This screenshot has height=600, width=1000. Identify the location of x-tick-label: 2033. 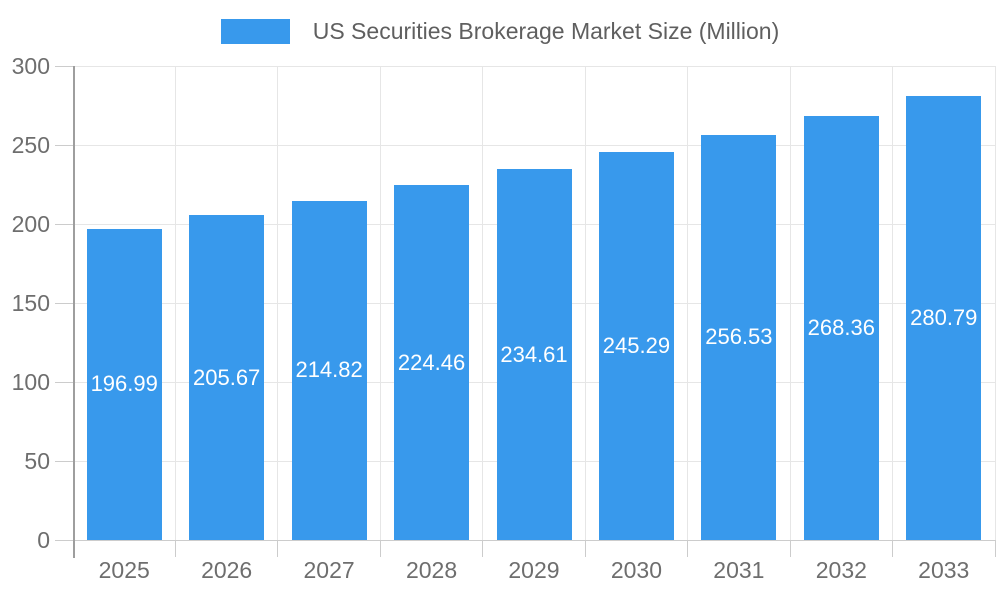
(944, 570).